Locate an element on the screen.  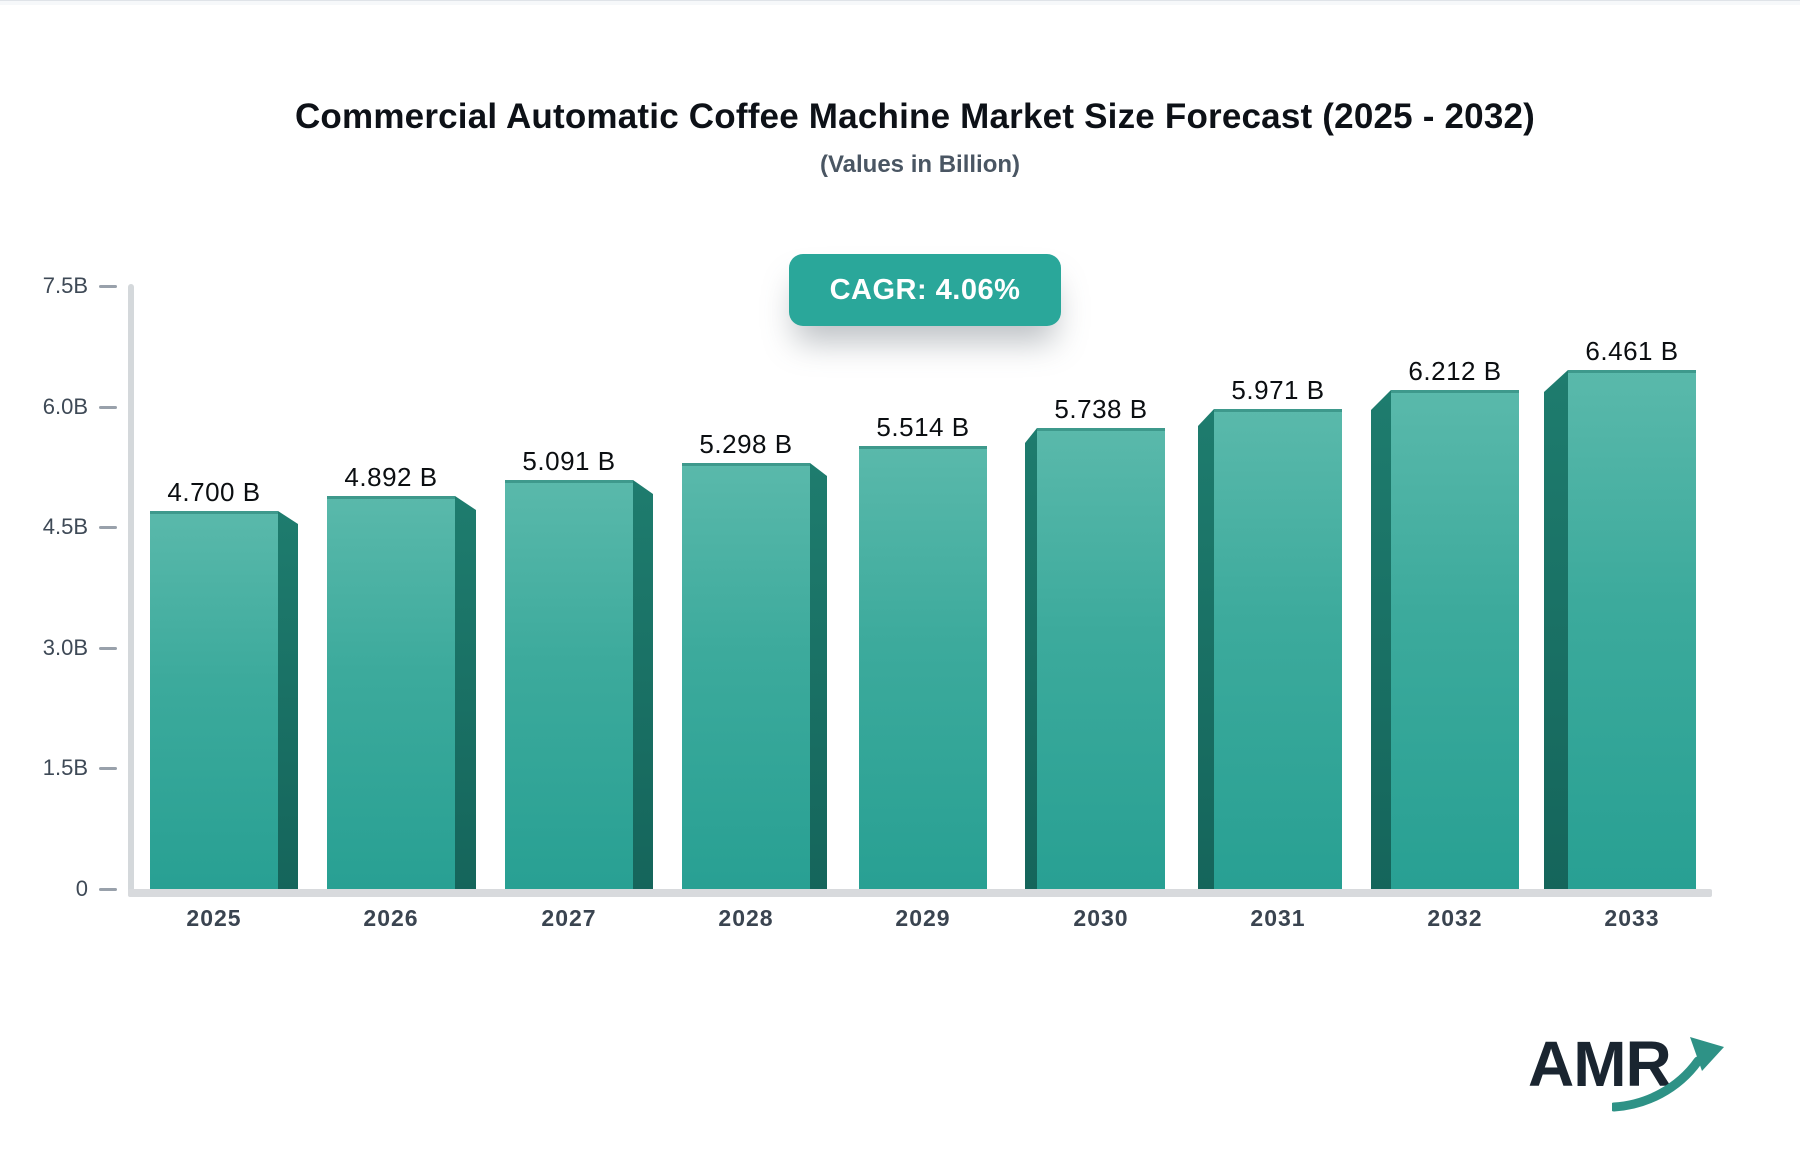
bar-face-2031 is located at coordinates (1278, 649).